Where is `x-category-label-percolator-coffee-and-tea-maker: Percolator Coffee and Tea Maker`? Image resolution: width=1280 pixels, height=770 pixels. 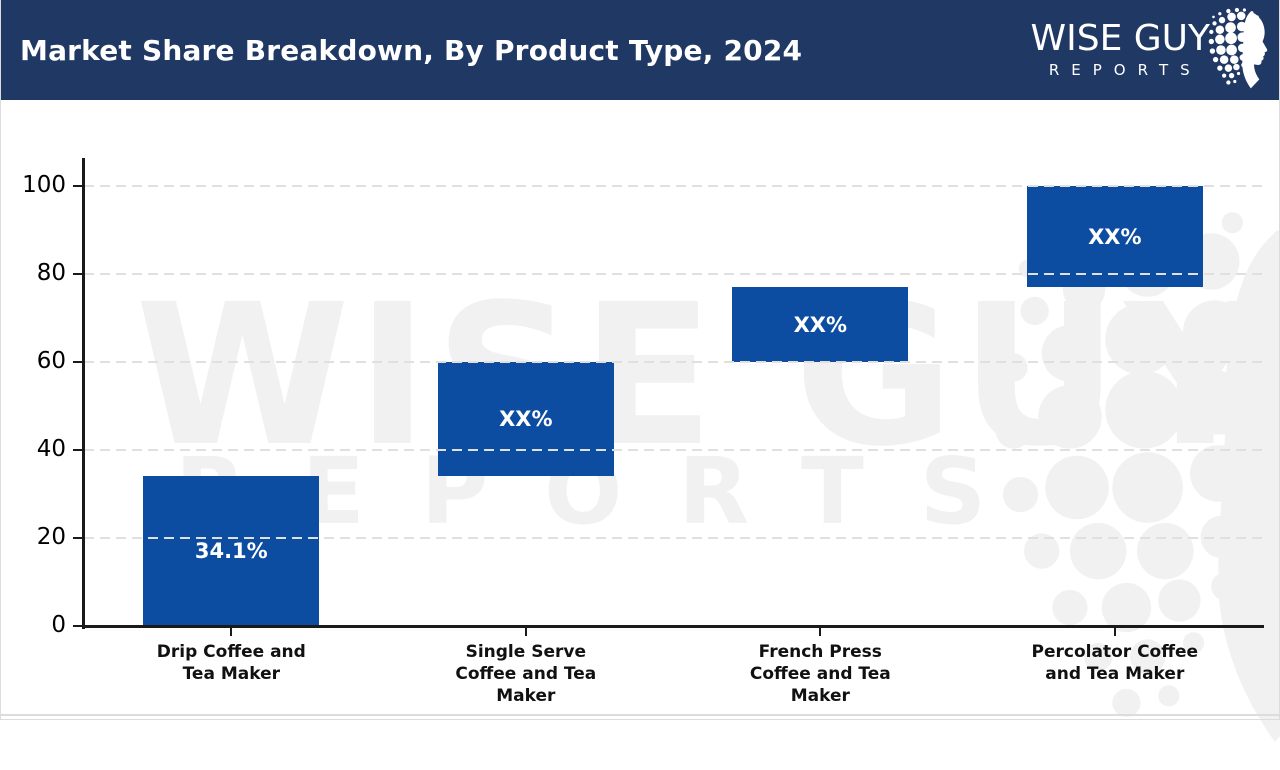 x-category-label-percolator-coffee-and-tea-maker: Percolator Coffee and Tea Maker is located at coordinates (1115, 663).